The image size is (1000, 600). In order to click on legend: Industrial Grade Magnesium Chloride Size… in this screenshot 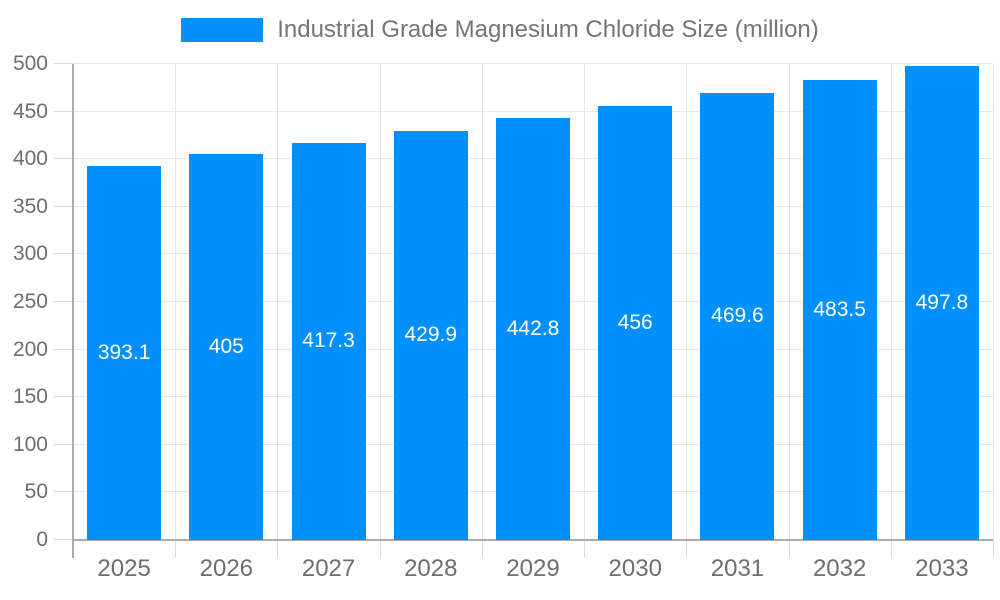, I will do `click(500, 30)`.